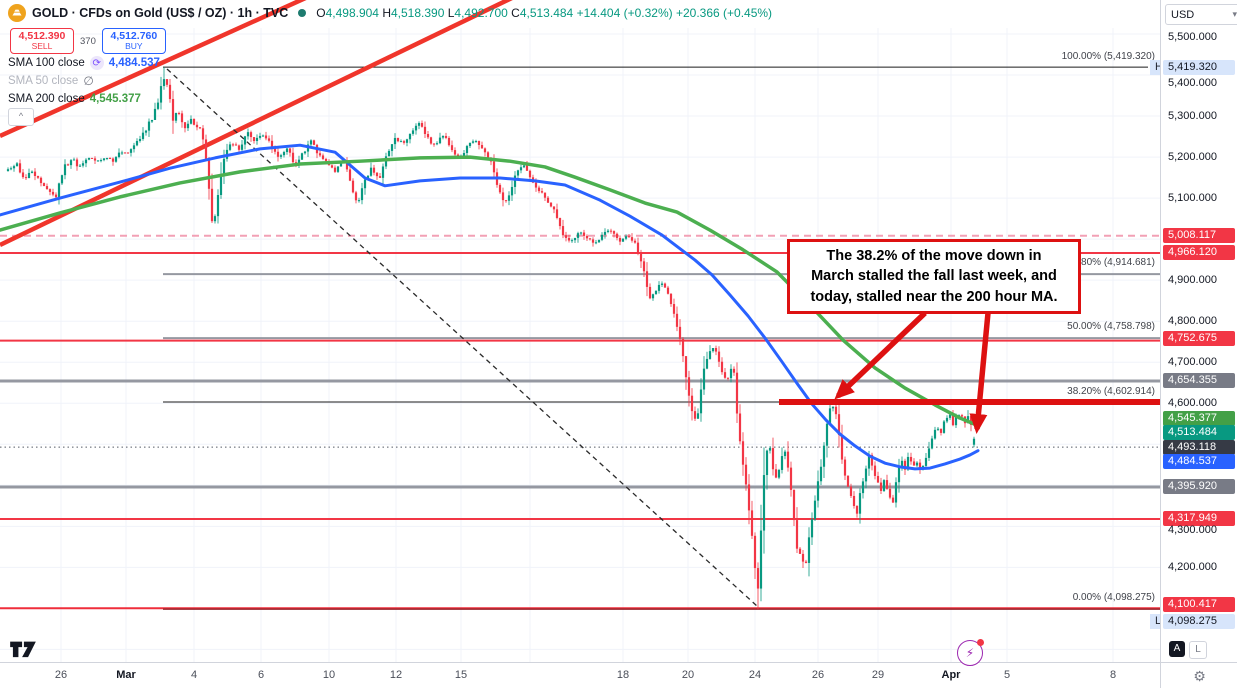  Describe the element at coordinates (23, 650) in the screenshot. I see `tradingview-logo` at that location.